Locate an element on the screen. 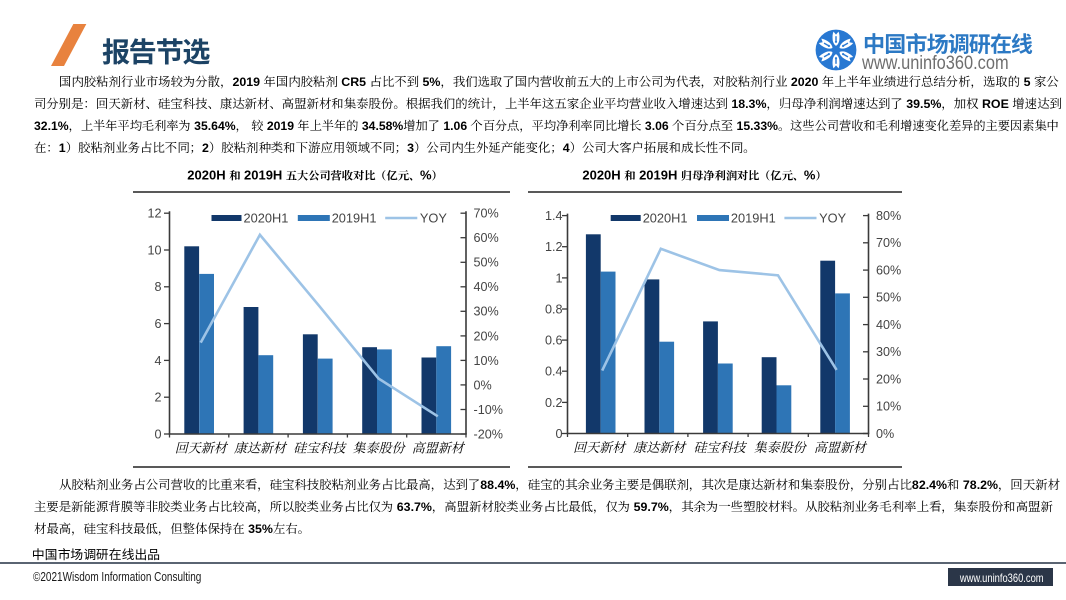 This screenshot has height=600, width=1066. svg-text: -10% is located at coordinates (488, 410).